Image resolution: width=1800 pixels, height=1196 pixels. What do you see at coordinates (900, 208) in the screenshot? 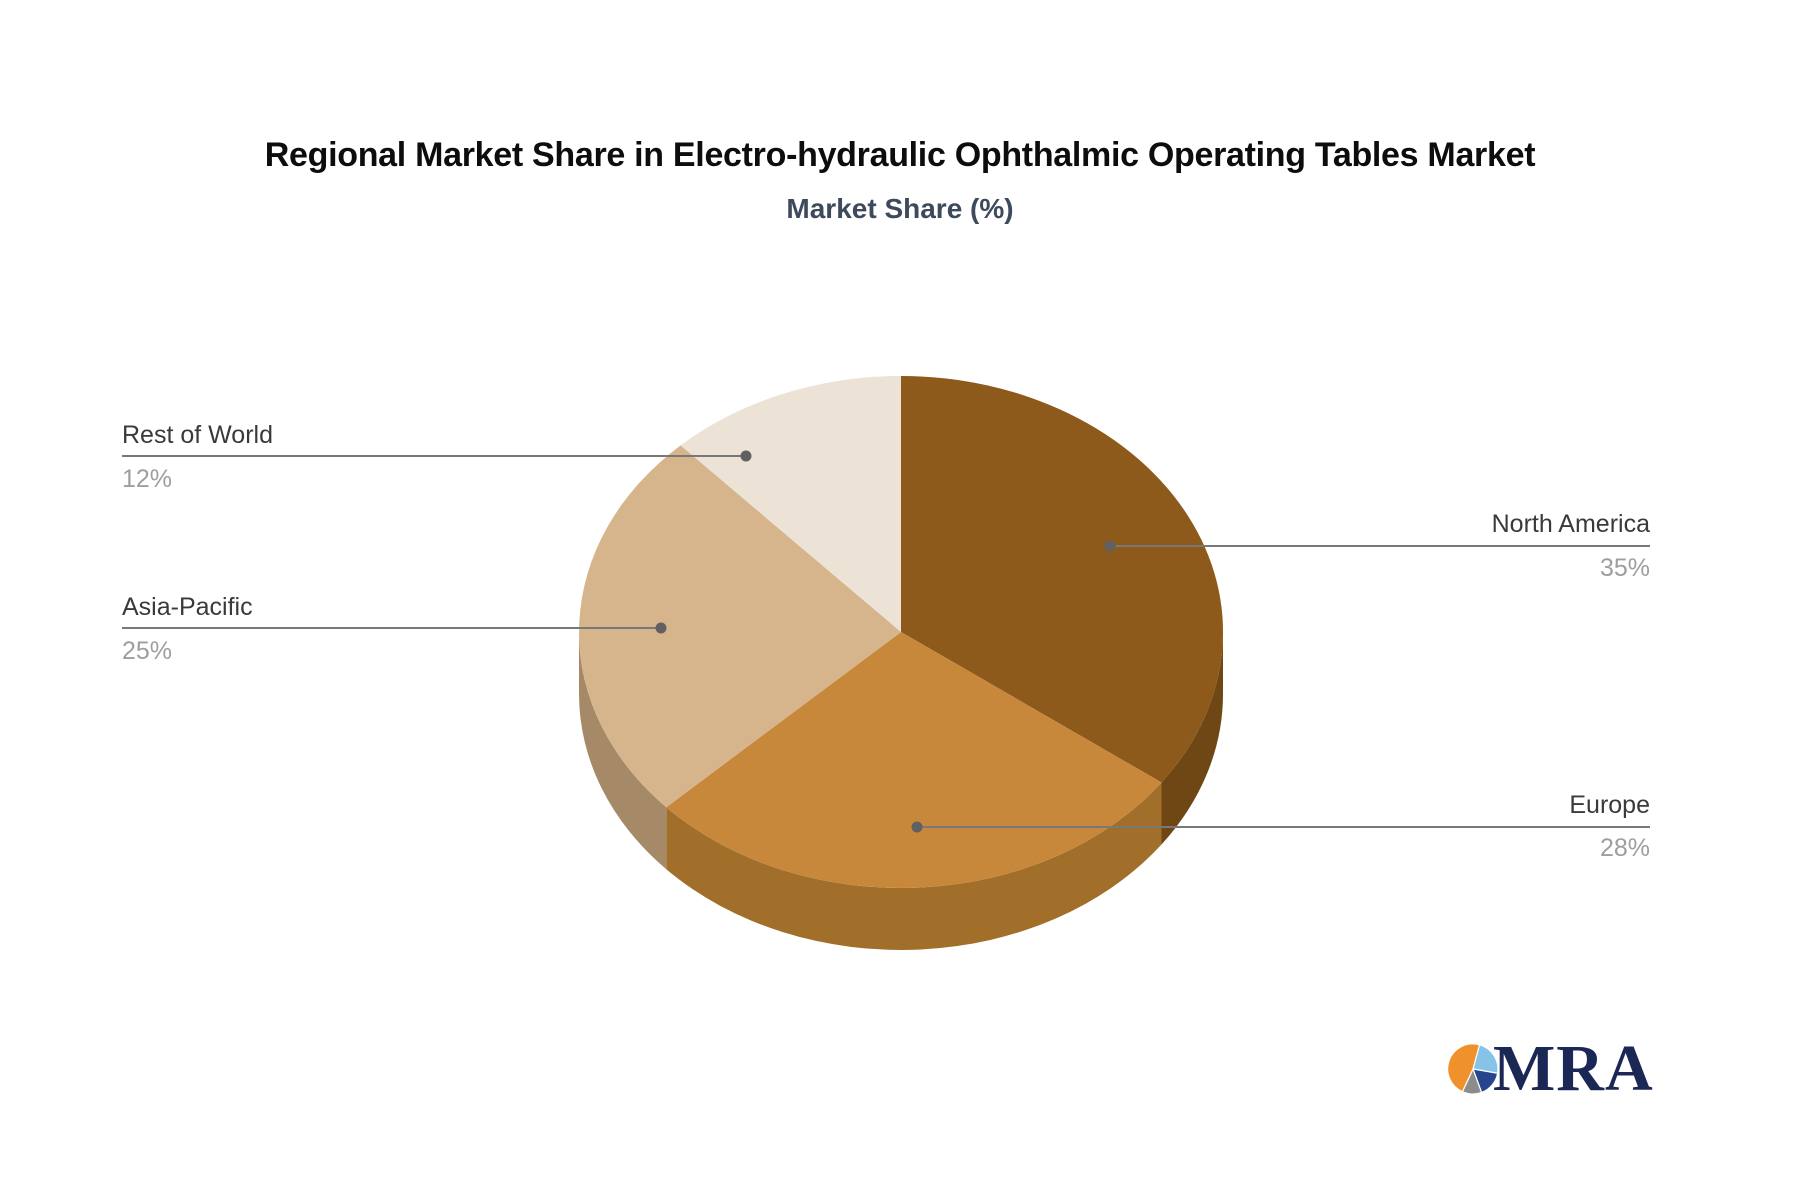
I see `chart-subtitle: Market Share (%)` at bounding box center [900, 208].